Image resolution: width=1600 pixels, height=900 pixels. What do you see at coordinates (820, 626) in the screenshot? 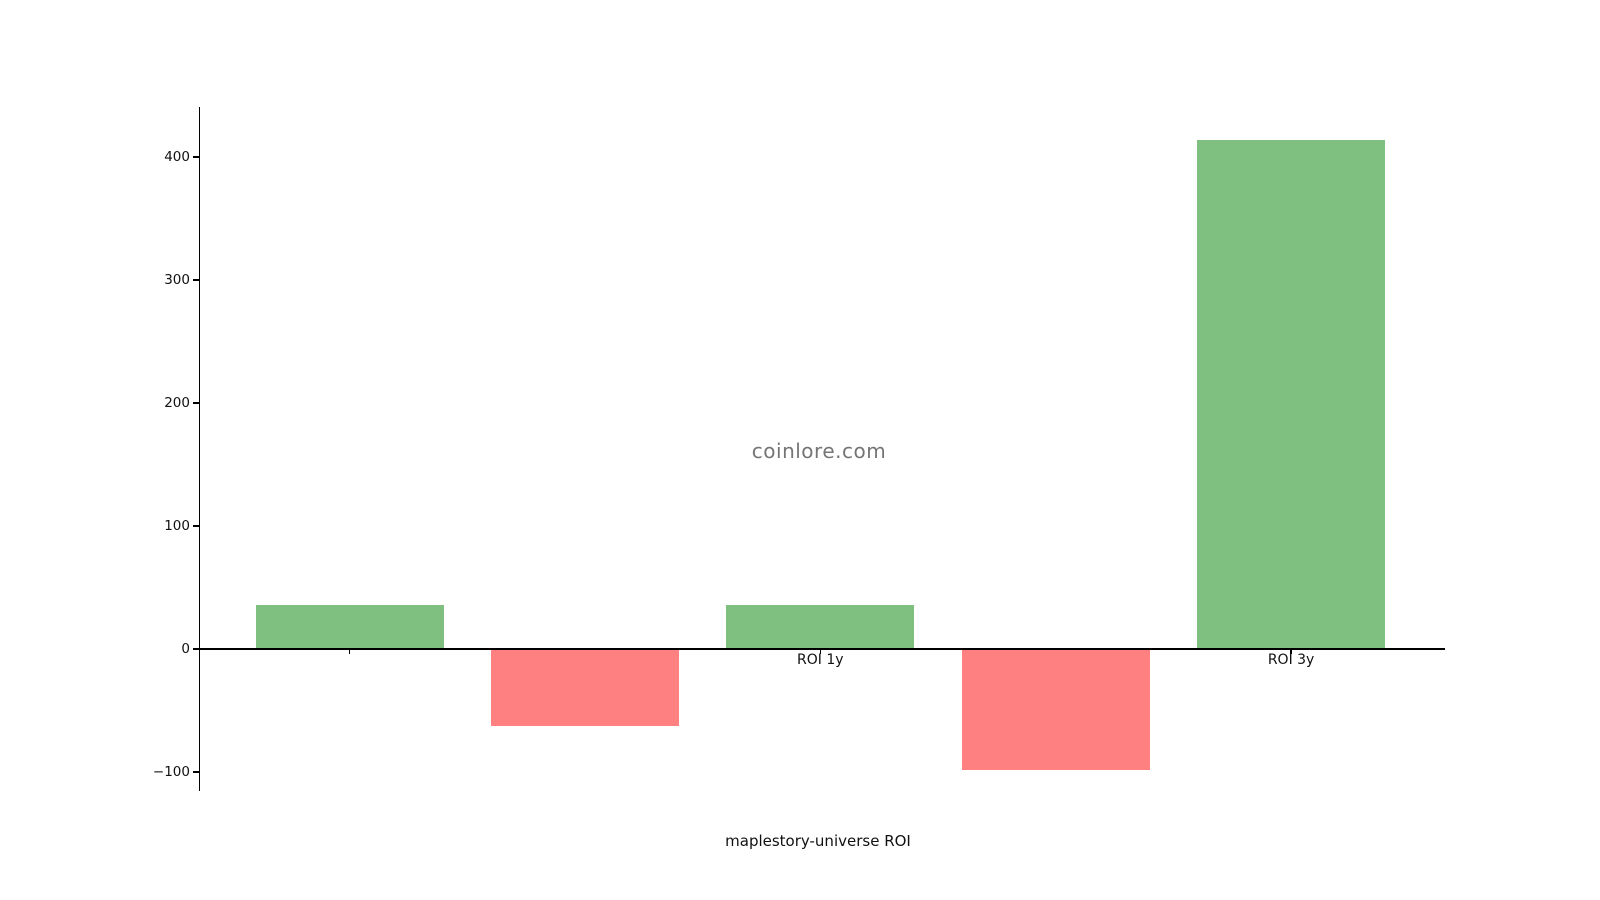
I see `bar-ROI 1y` at bounding box center [820, 626].